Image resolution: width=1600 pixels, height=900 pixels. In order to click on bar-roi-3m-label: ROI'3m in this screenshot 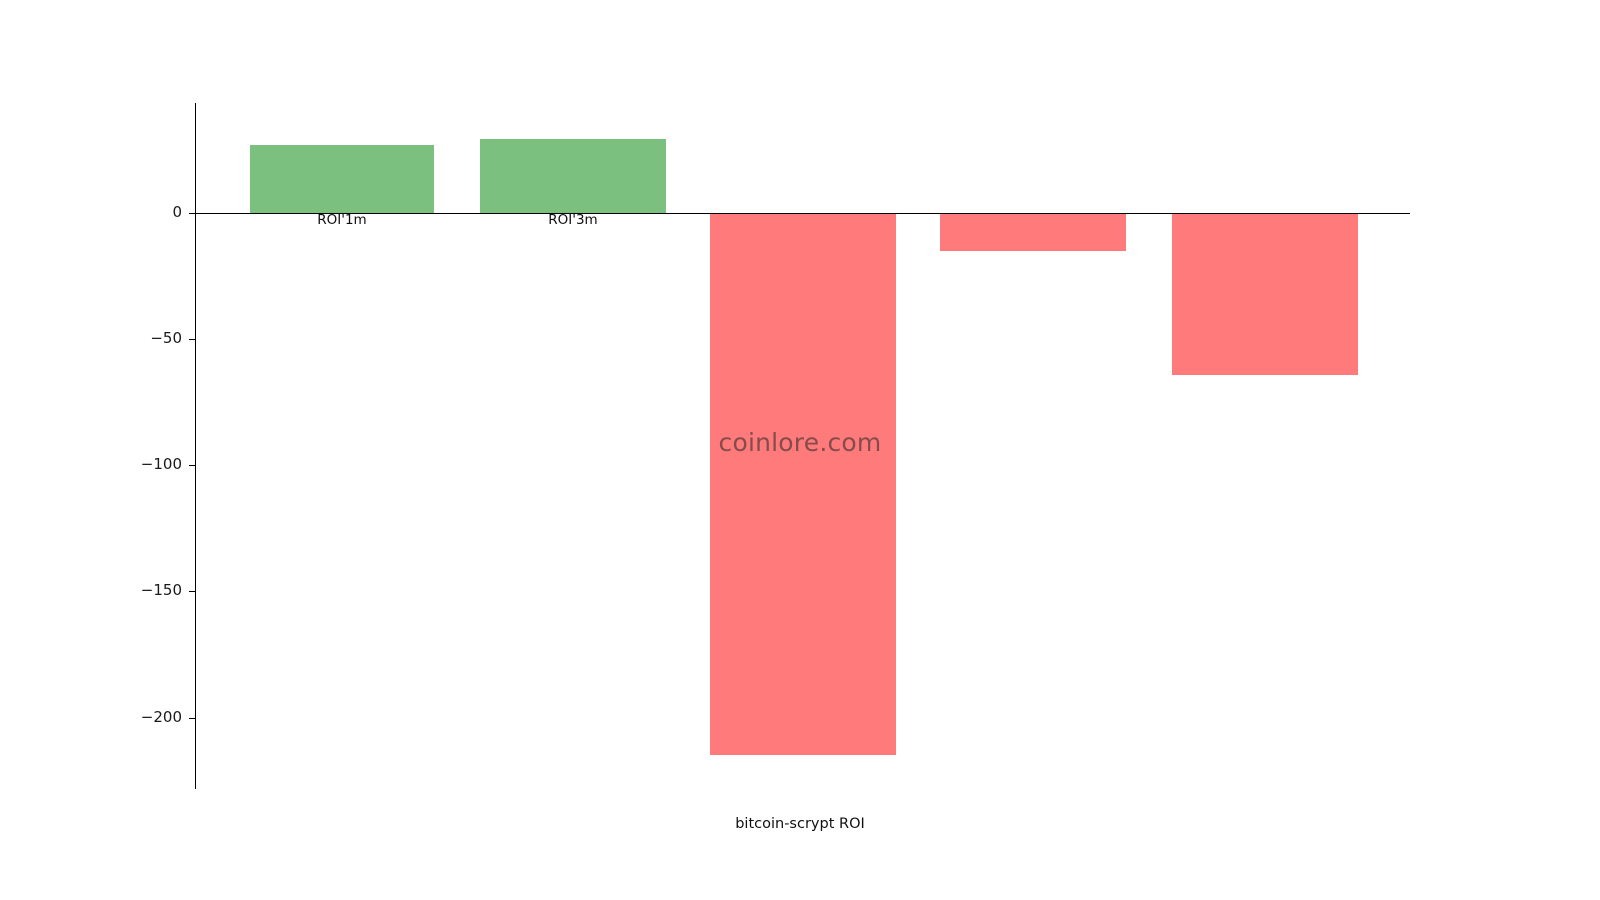, I will do `click(573, 220)`.